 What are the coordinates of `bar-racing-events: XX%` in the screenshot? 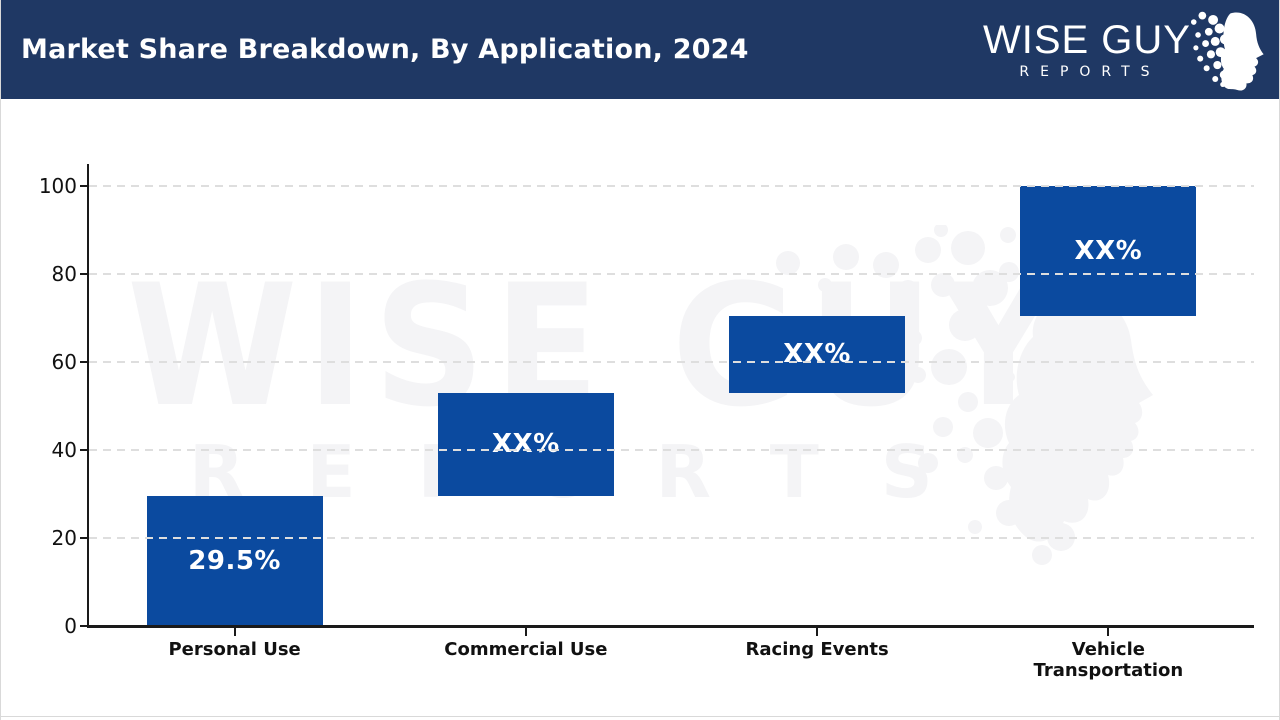 It's located at (817, 354).